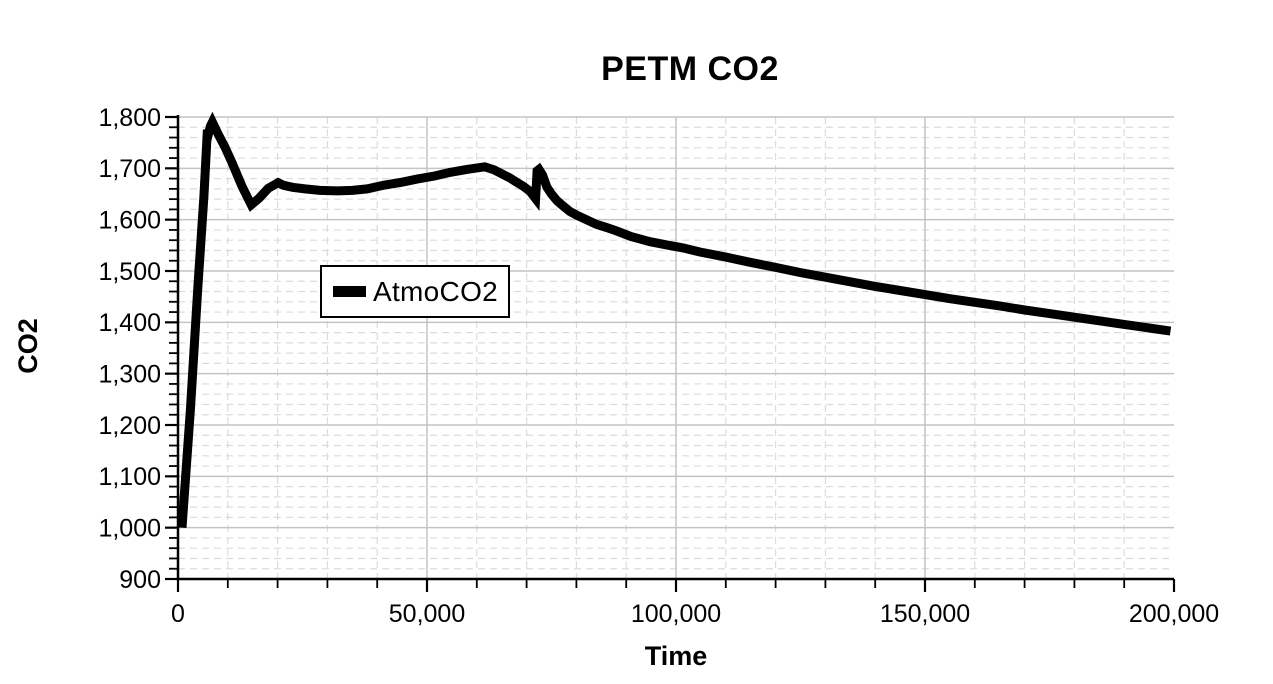 The image size is (1273, 684). What do you see at coordinates (129, 477) in the screenshot?
I see `y-tick-label: 1,100` at bounding box center [129, 477].